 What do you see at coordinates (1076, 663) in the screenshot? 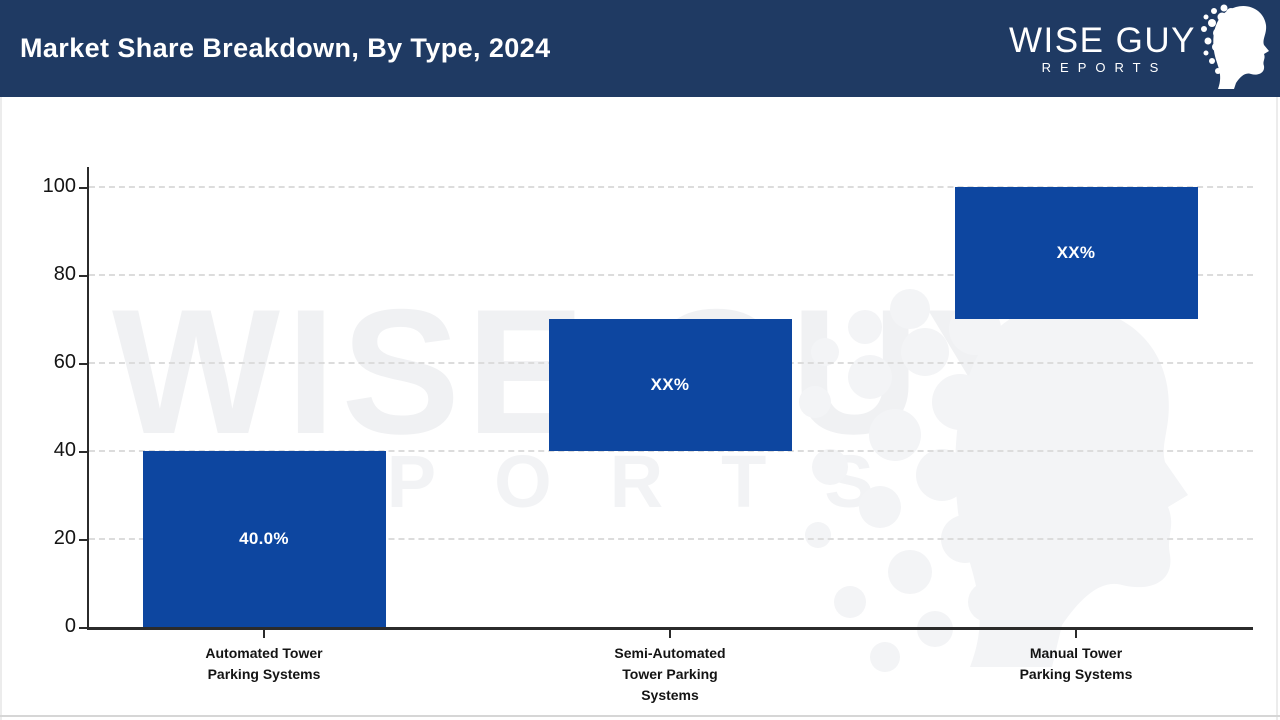
I see `x-category-label-3: Manual Tower Parking Systems` at bounding box center [1076, 663].